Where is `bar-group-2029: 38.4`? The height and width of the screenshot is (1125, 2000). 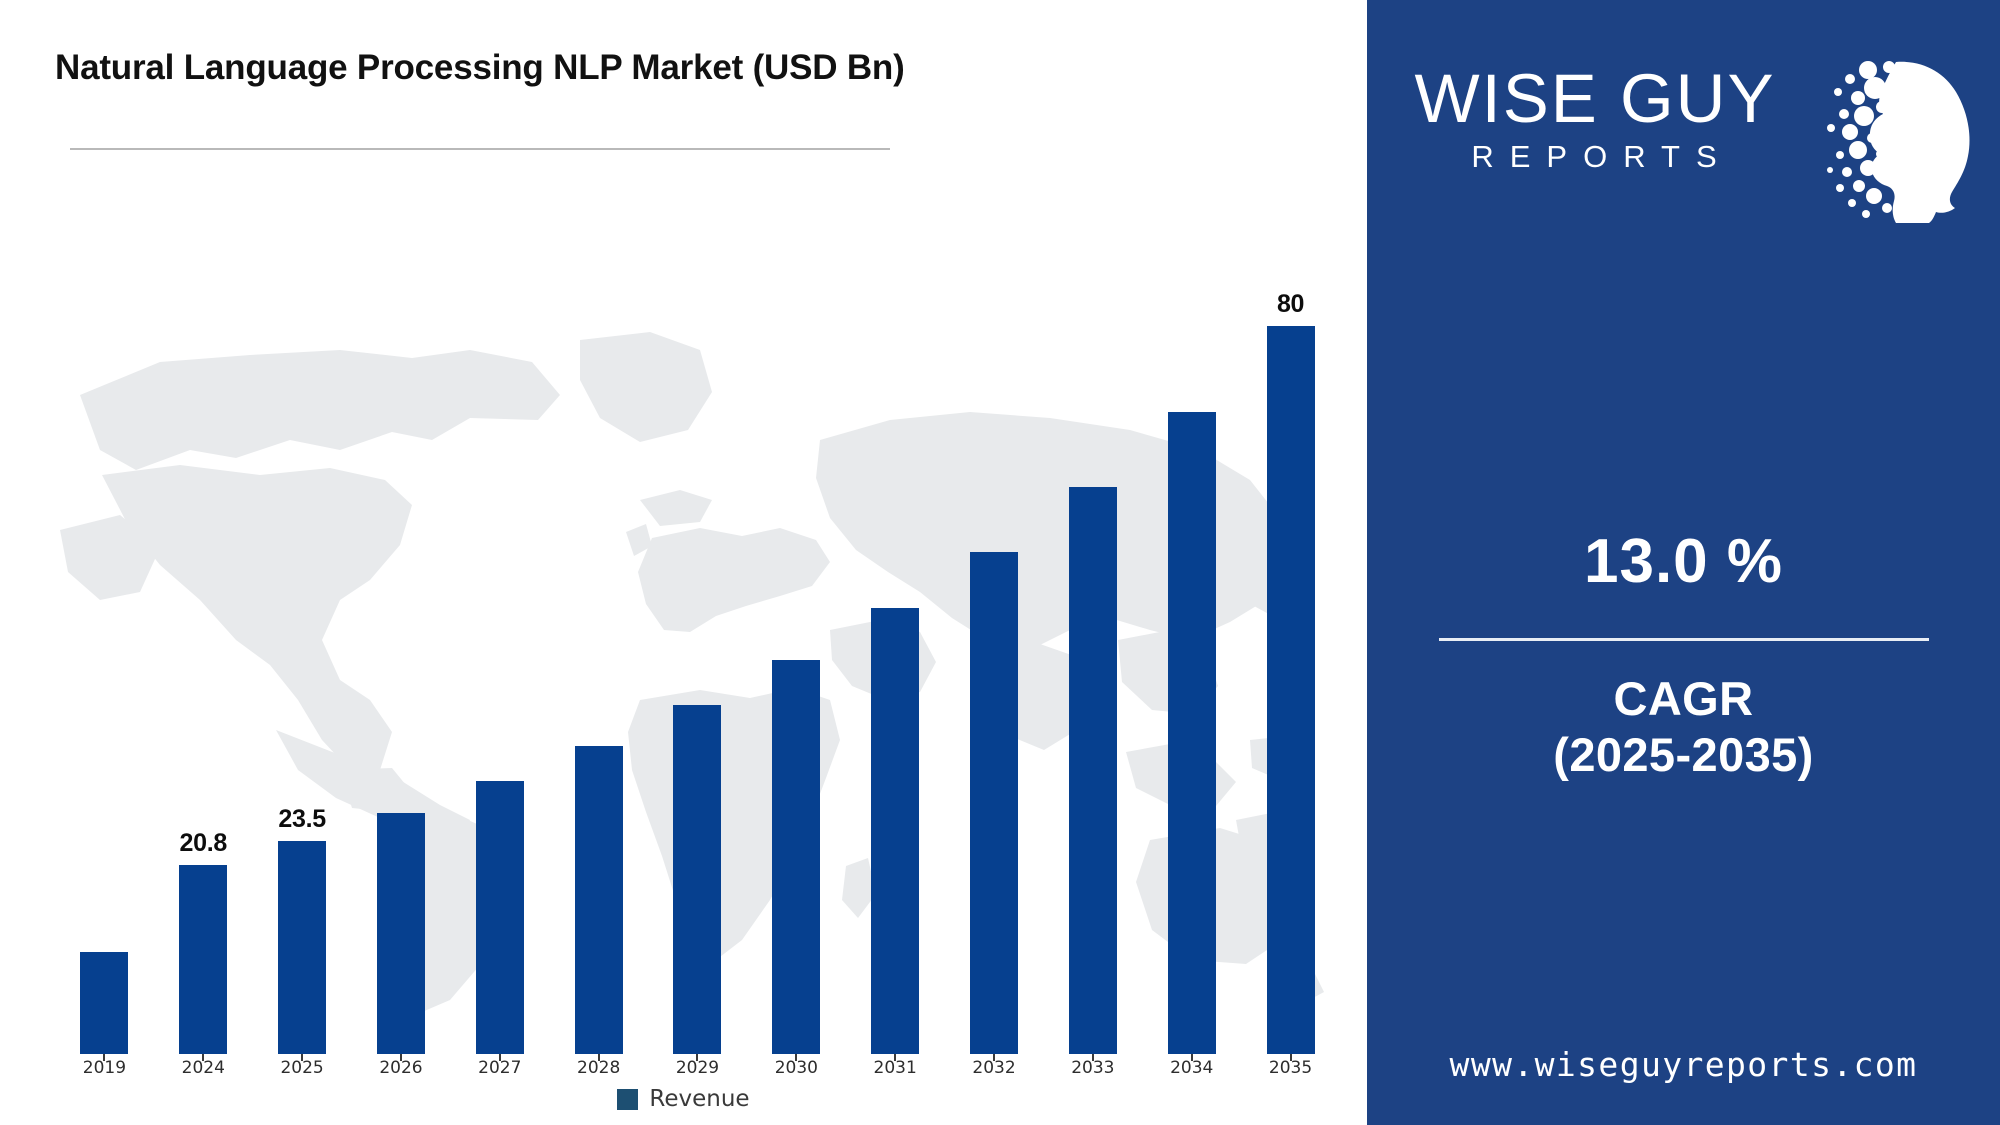
bar-group-2029: 38.4 is located at coordinates (697, 642).